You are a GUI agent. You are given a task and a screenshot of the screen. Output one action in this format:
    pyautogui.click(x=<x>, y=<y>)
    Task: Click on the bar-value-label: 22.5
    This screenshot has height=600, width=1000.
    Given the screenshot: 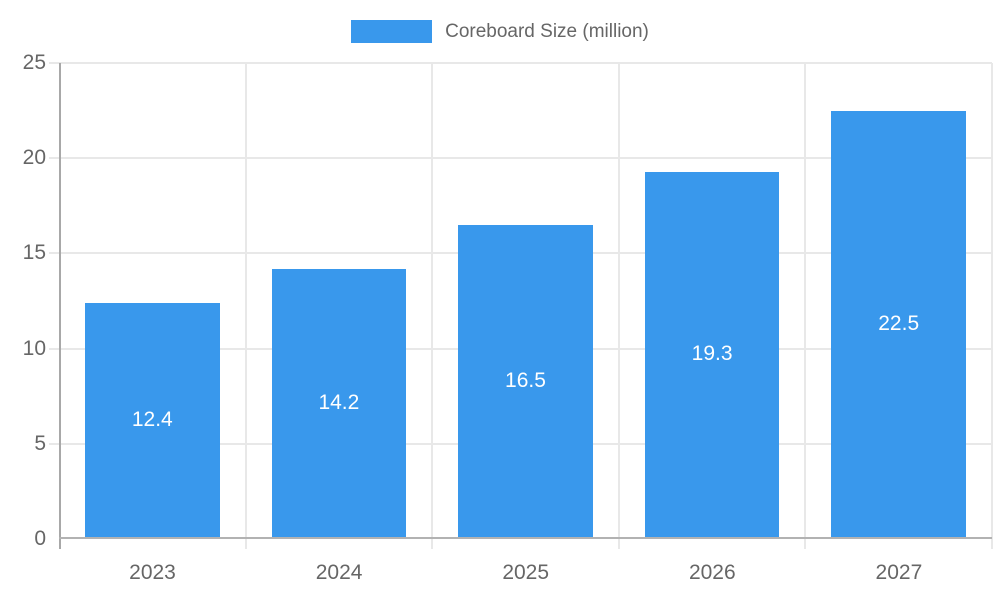 What is the action you would take?
    pyautogui.click(x=899, y=323)
    